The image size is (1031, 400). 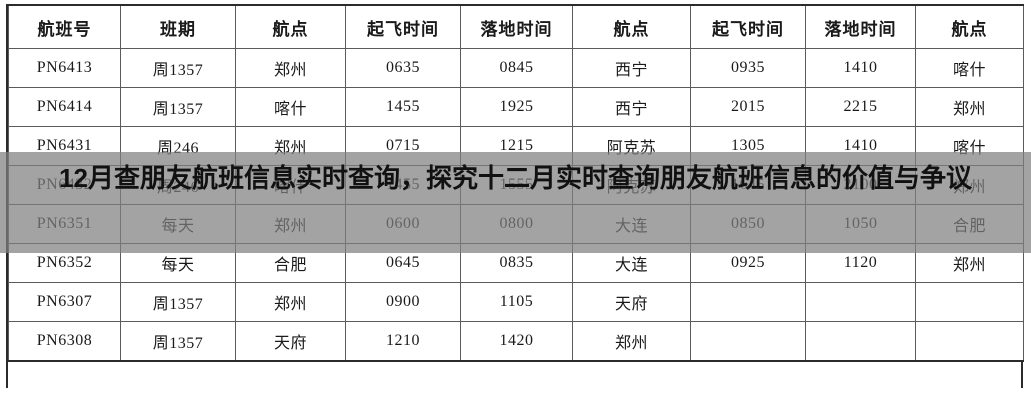 What do you see at coordinates (403, 68) in the screenshot?
I see `table-cell-dep1: 0635` at bounding box center [403, 68].